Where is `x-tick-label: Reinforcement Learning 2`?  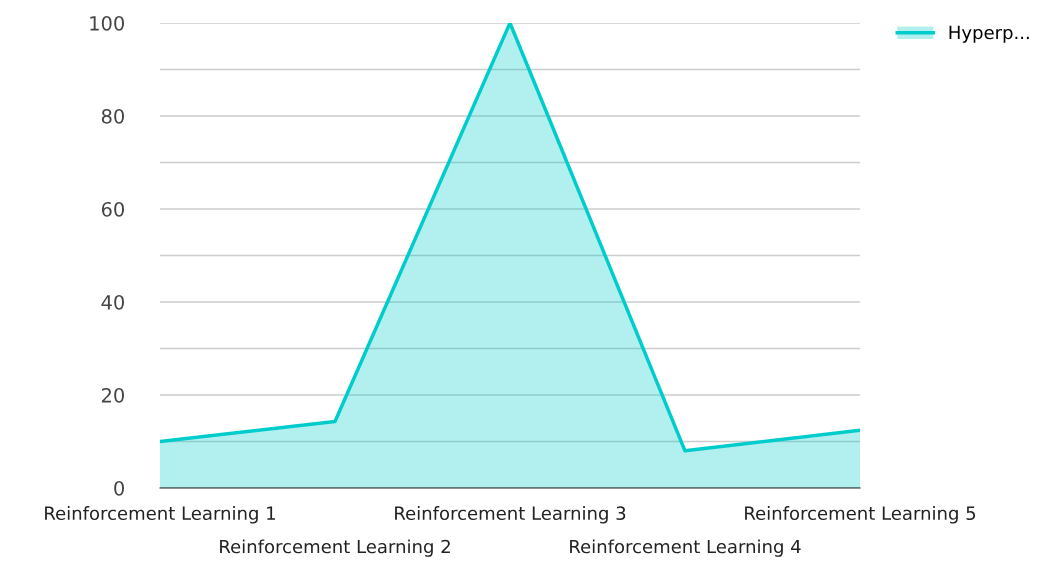 x-tick-label: Reinforcement Learning 2 is located at coordinates (335, 548).